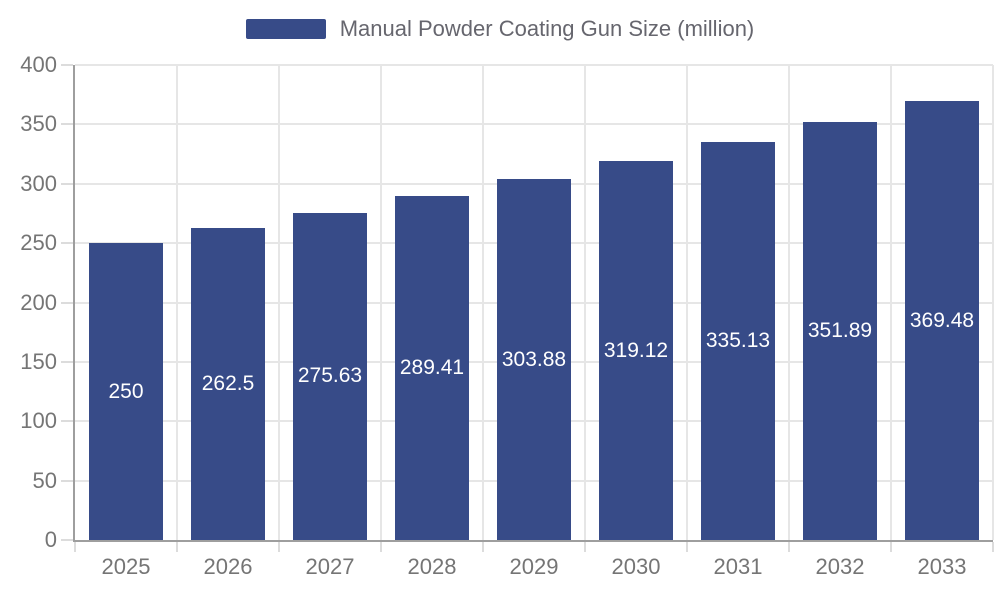  I want to click on bar-2028, so click(432, 368).